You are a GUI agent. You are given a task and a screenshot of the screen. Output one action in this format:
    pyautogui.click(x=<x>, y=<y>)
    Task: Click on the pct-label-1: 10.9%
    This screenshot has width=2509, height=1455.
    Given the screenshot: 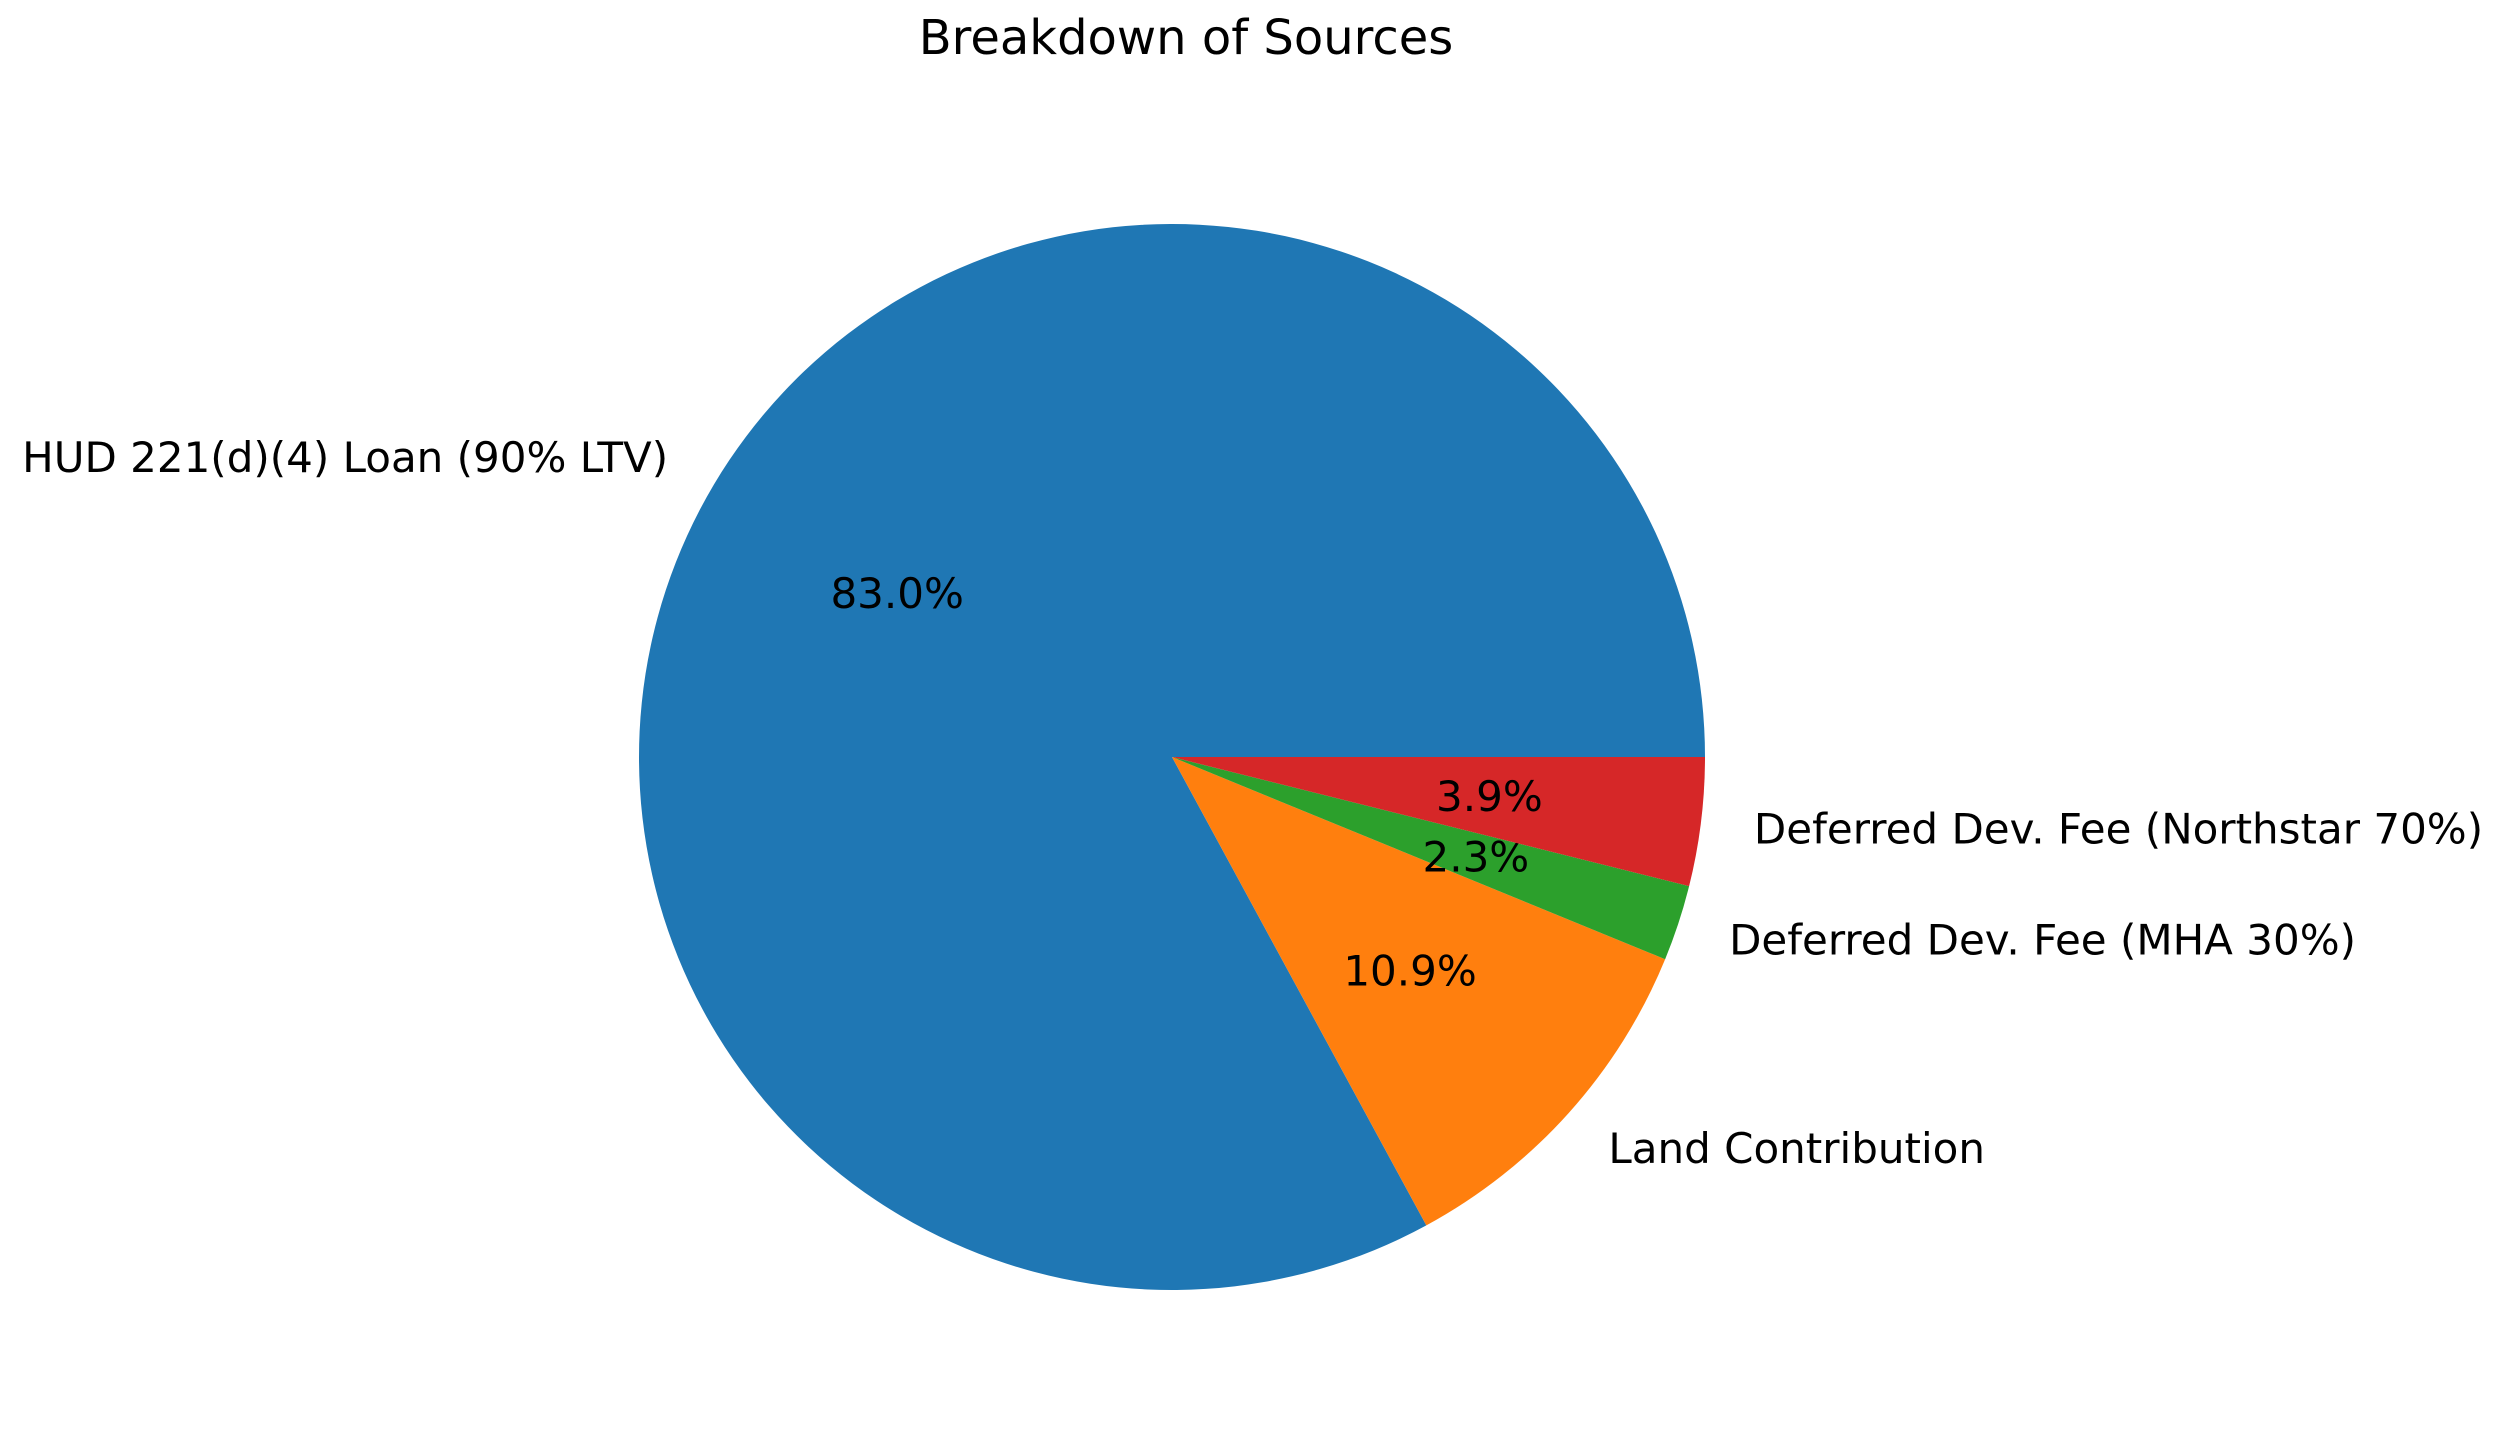 What is the action you would take?
    pyautogui.click(x=1409, y=970)
    